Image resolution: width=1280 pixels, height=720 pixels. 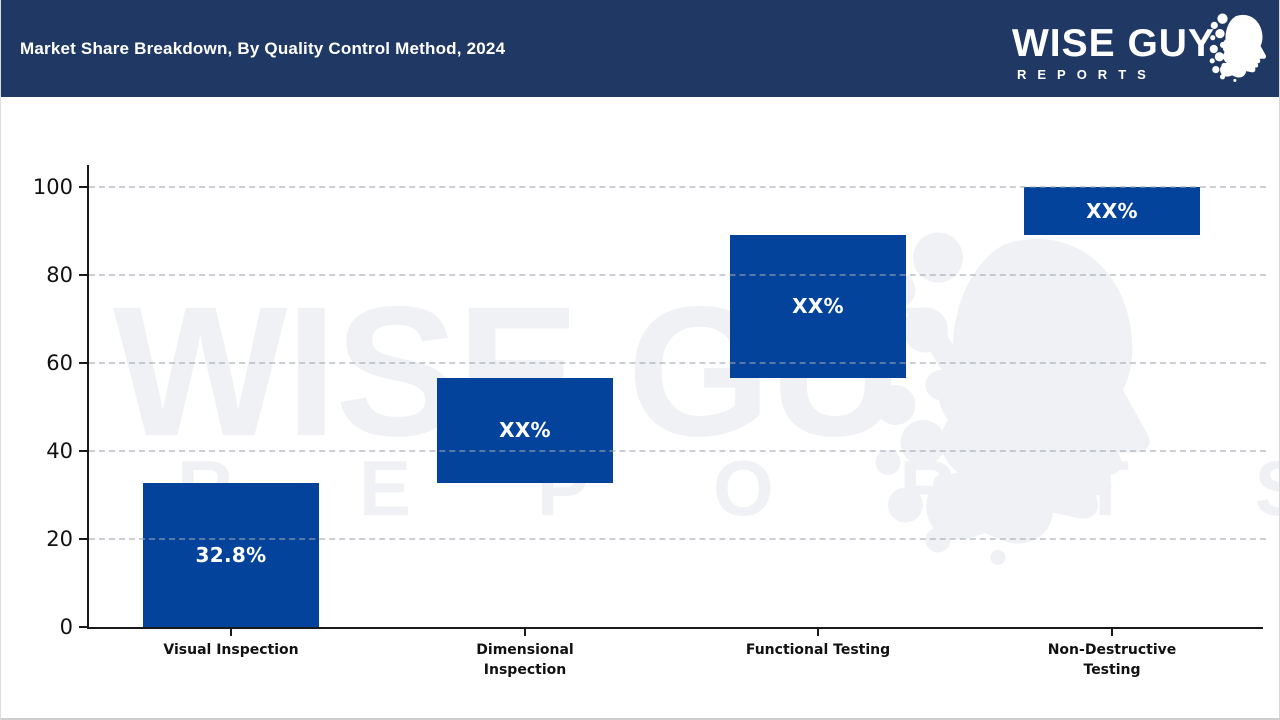 What do you see at coordinates (677, 187) in the screenshot?
I see `gridline-y100` at bounding box center [677, 187].